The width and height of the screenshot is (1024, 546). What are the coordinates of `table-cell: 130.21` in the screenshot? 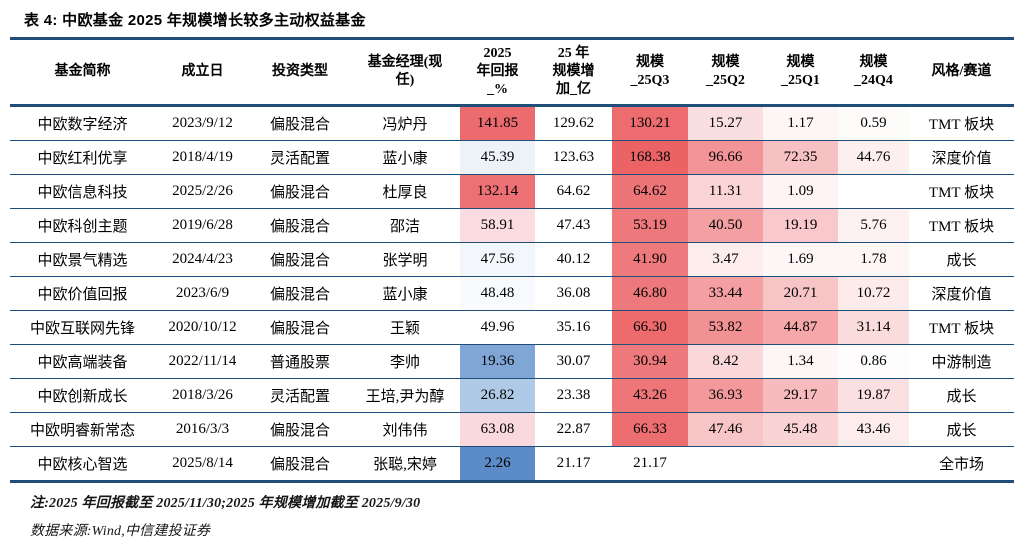 It's located at (650, 123).